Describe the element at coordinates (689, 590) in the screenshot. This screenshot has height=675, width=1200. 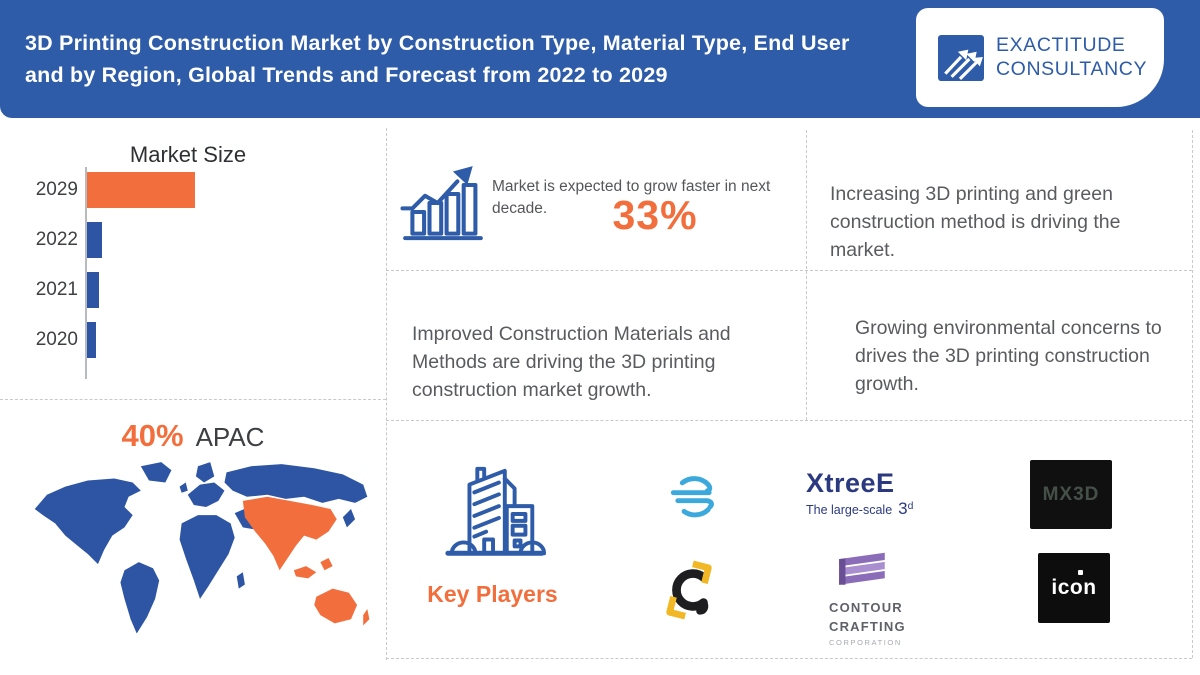
I see `yellow-bracket-c-logo` at that location.